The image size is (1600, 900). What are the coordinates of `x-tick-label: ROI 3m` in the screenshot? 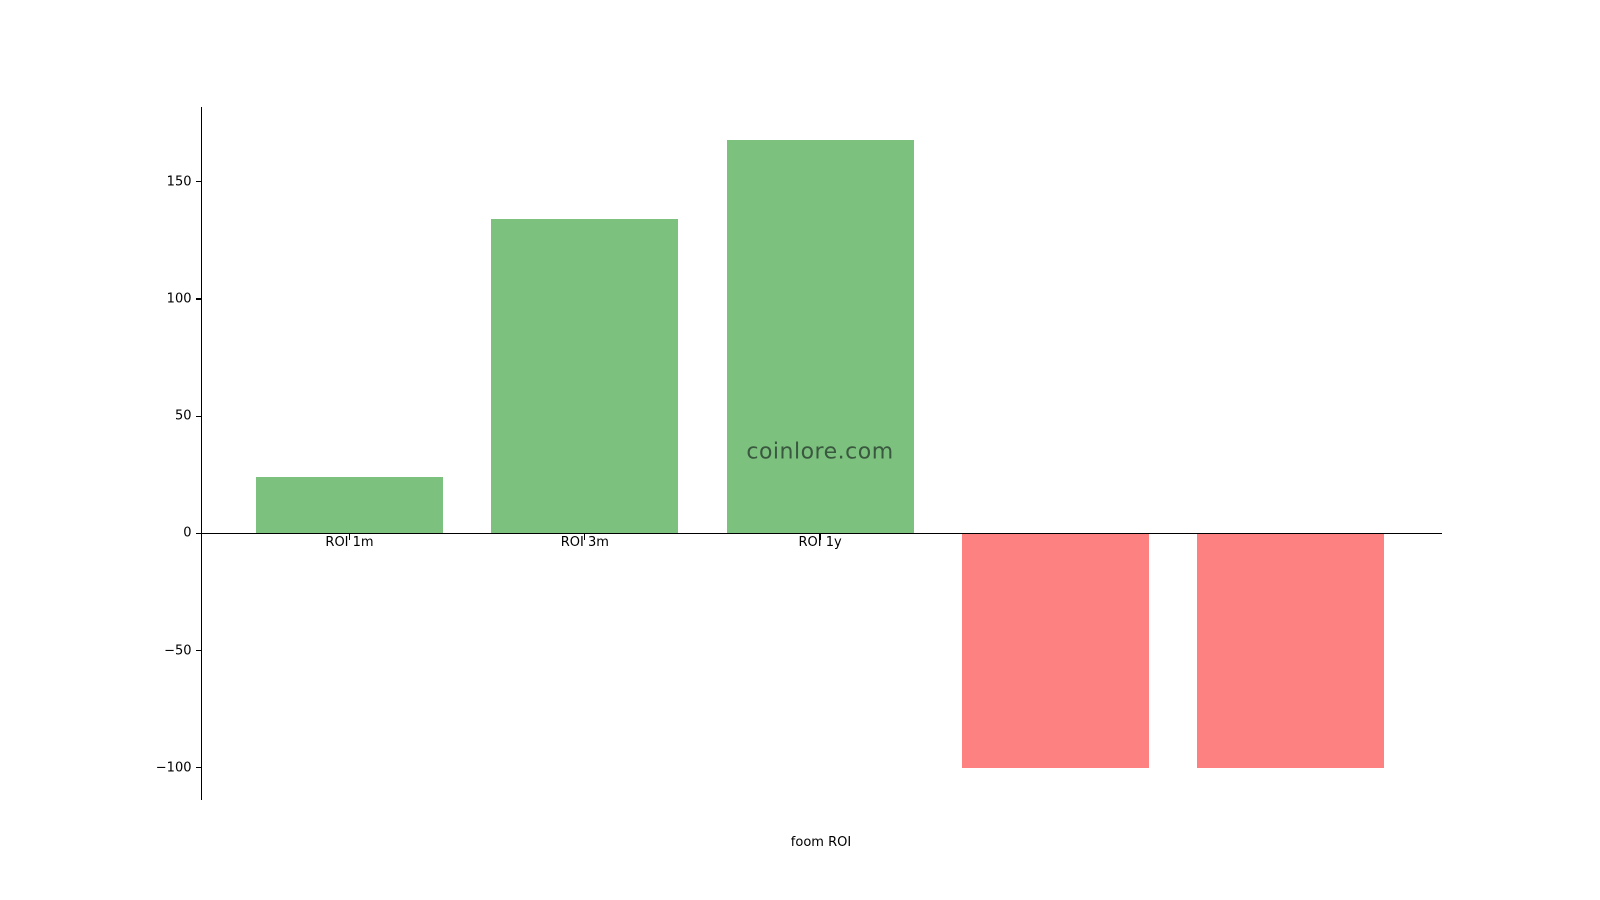 It's located at (584, 542).